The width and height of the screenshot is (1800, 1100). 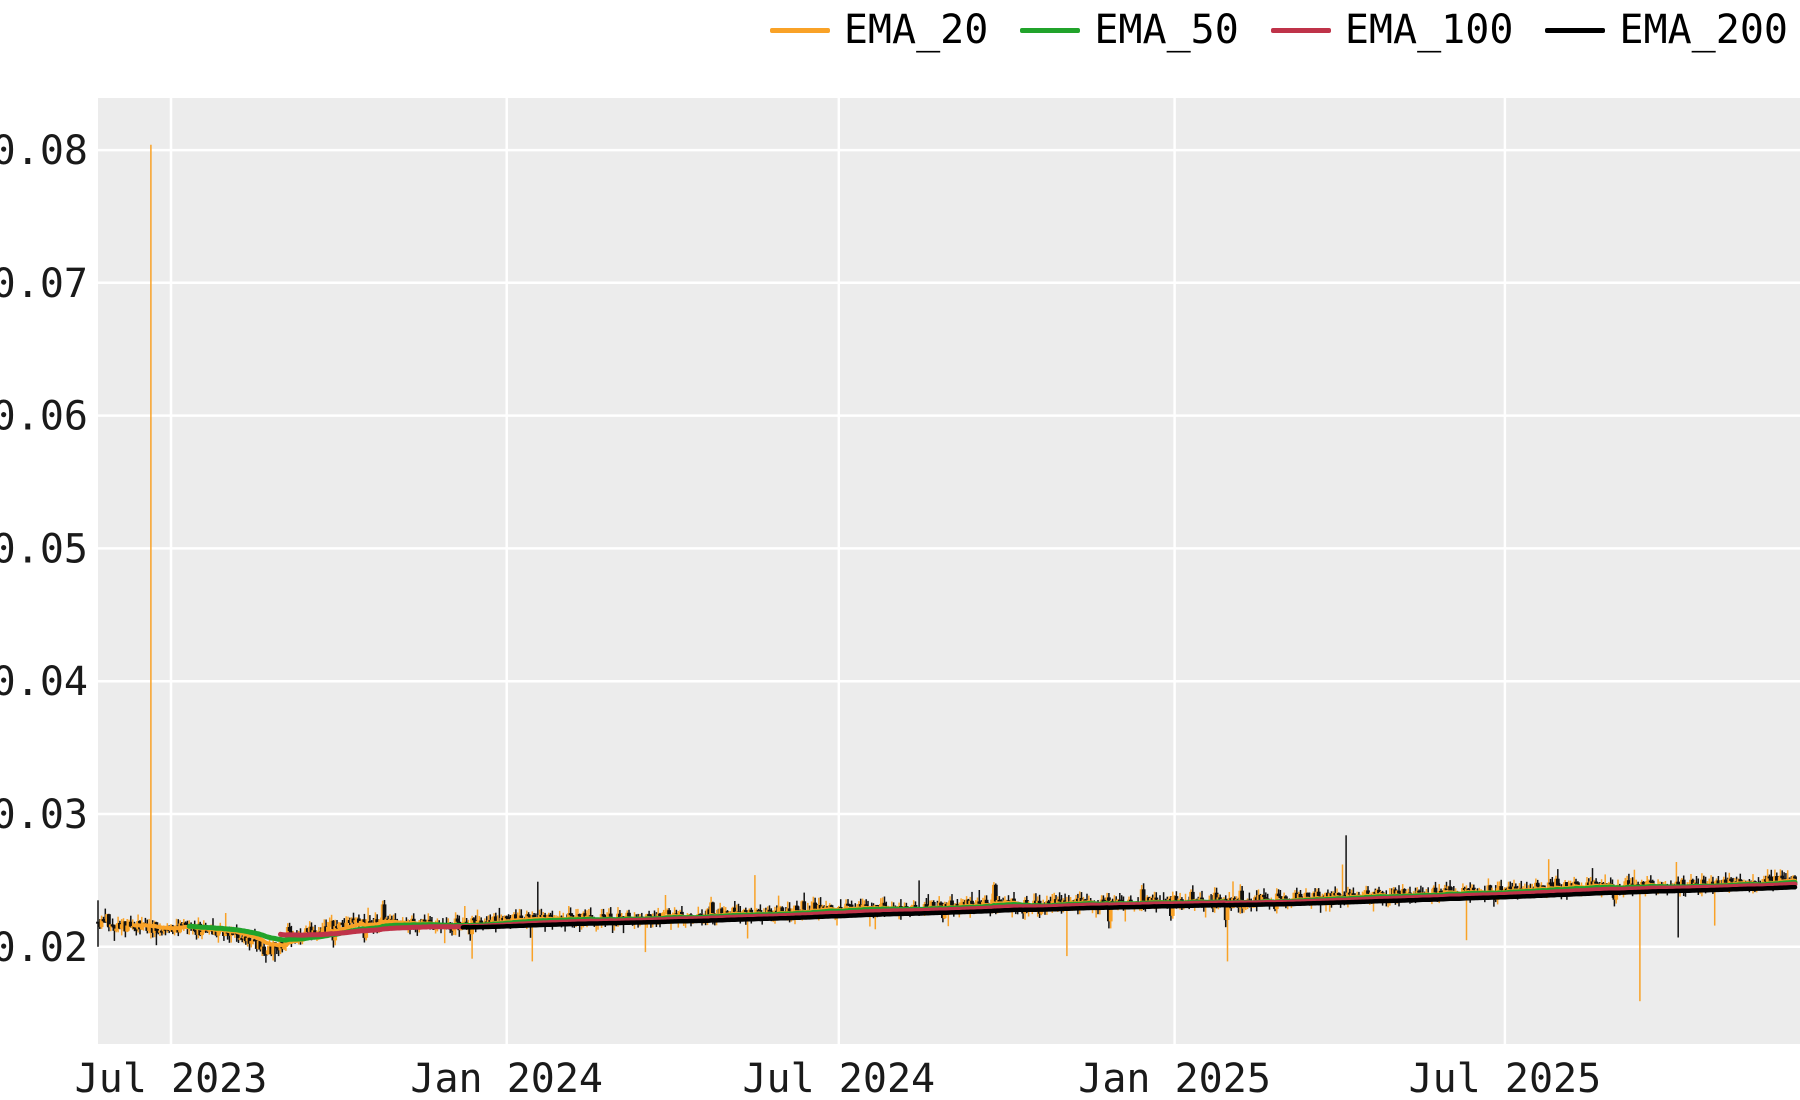 I want to click on legend-item-ema-50: EMA_50, so click(x=1129, y=30).